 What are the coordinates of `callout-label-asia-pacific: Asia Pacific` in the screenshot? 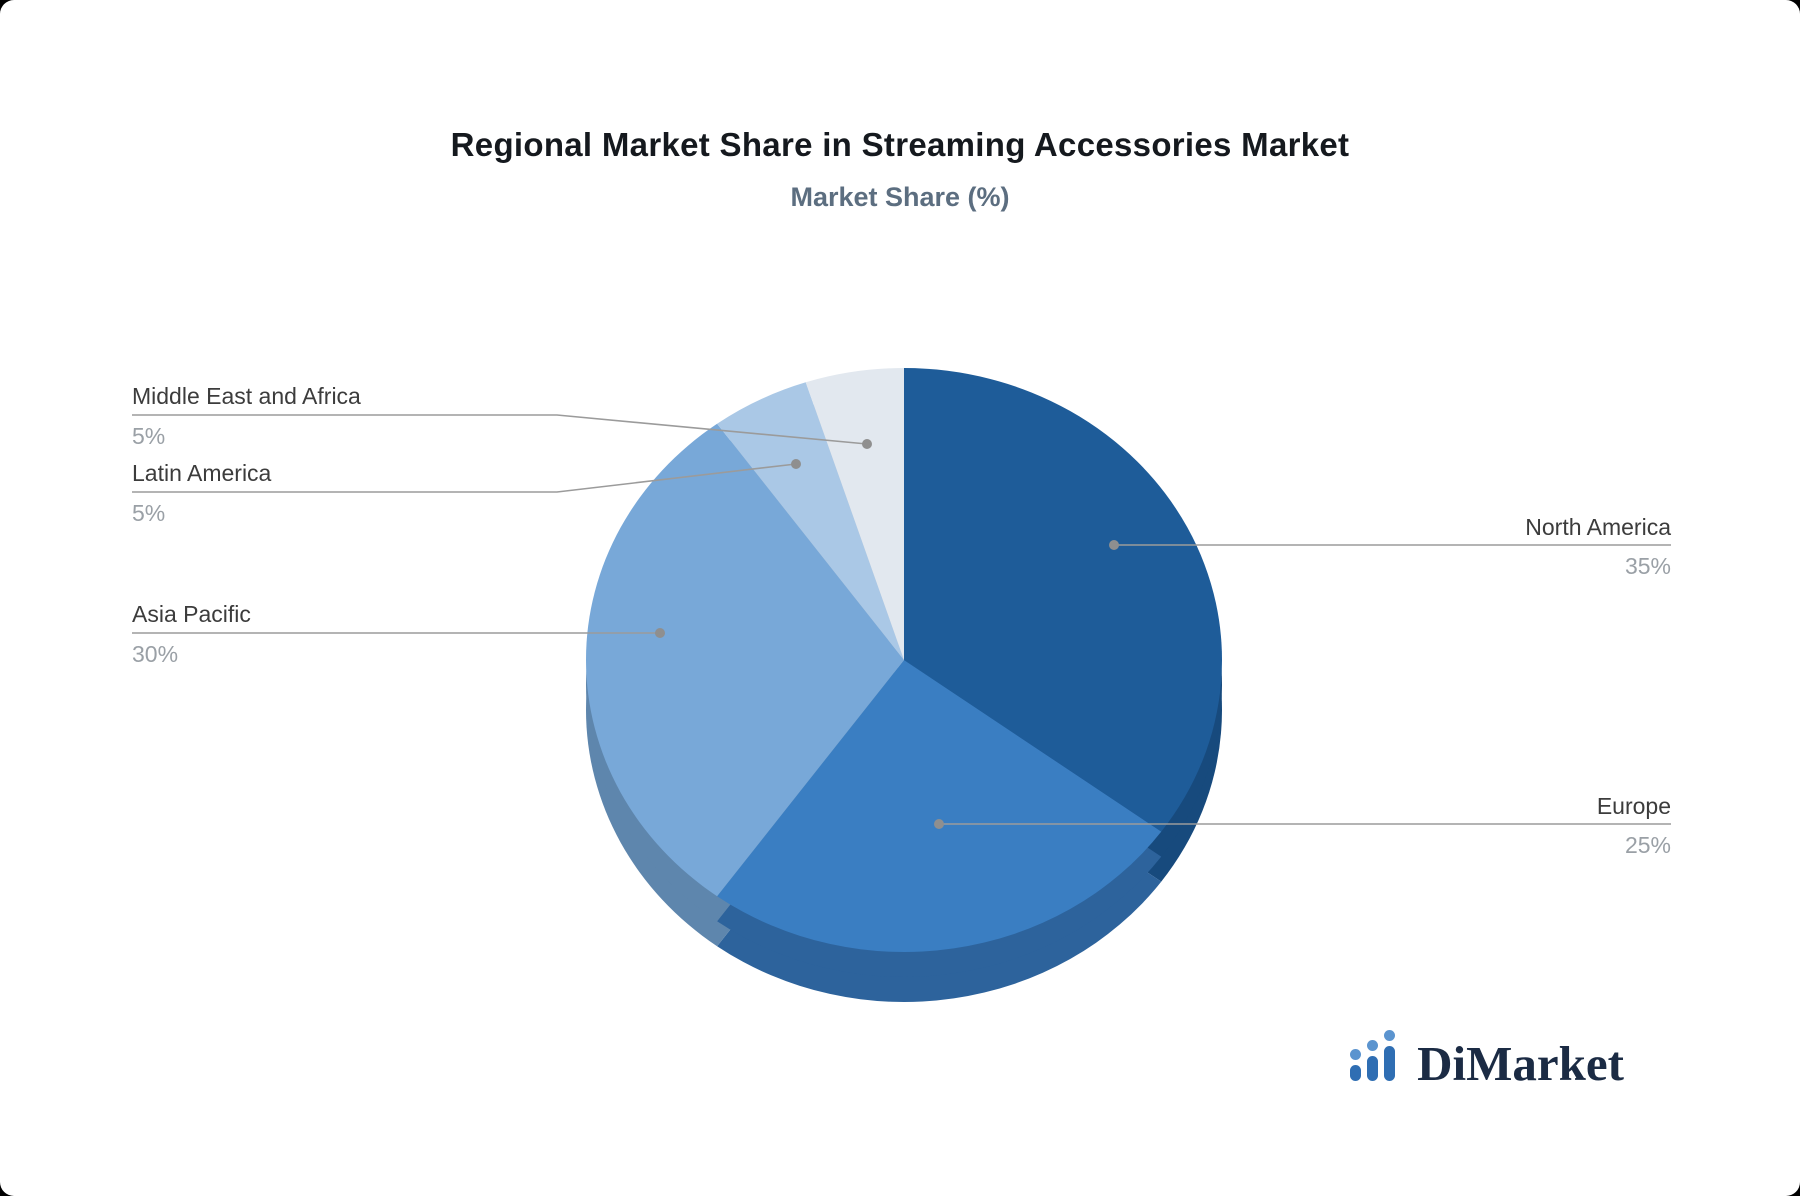 It's located at (191, 614).